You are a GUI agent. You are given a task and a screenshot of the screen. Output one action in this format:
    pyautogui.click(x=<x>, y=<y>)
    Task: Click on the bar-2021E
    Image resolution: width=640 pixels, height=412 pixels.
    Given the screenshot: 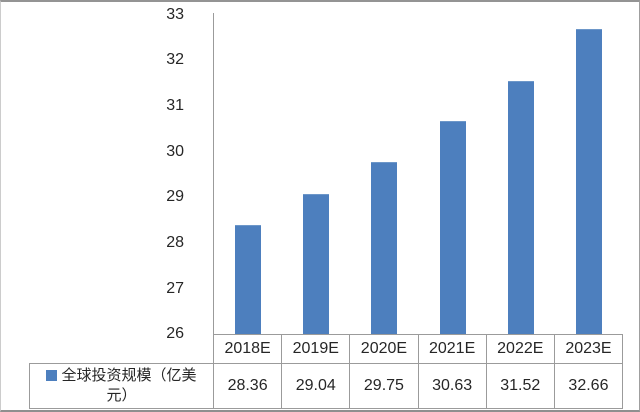 What is the action you would take?
    pyautogui.click(x=452, y=227)
    